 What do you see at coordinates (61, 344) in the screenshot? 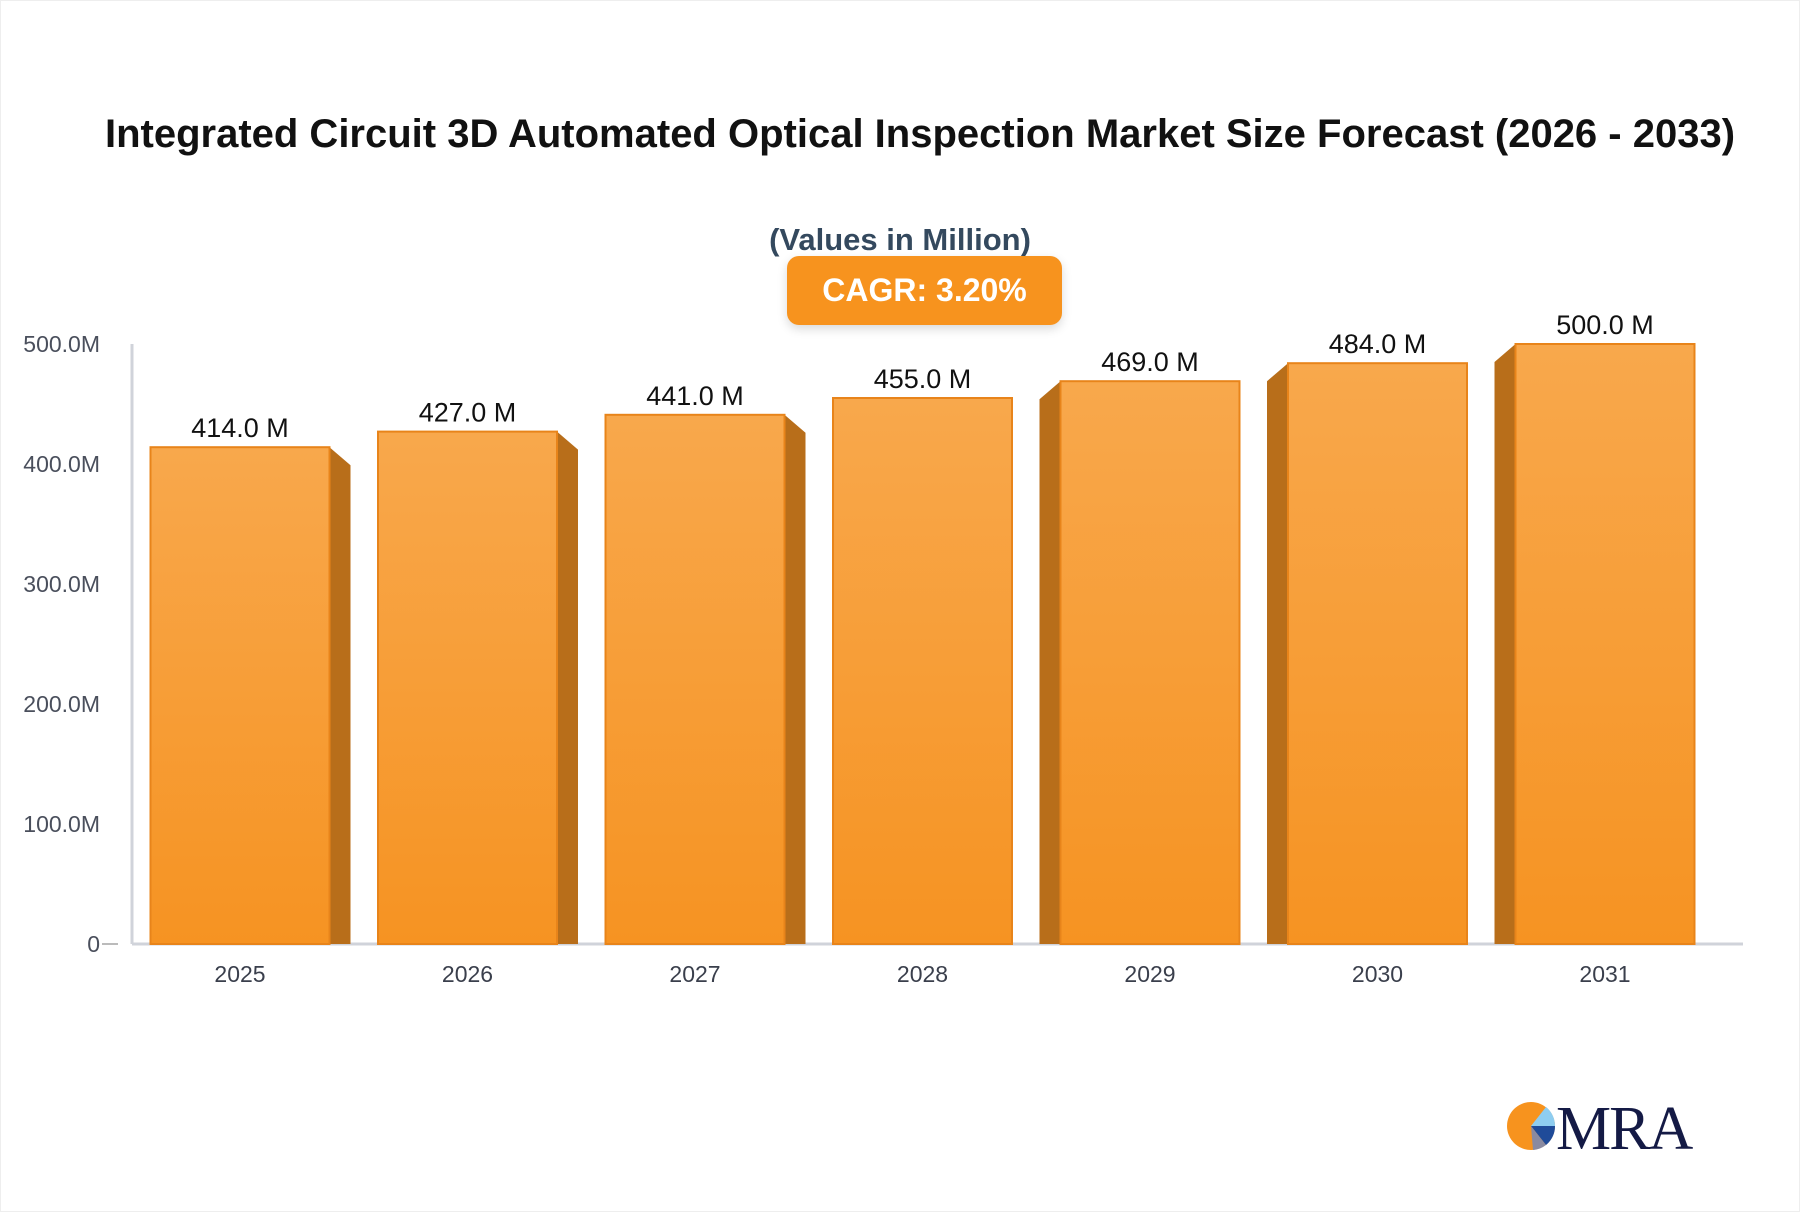
I see `y-tick-label: 500.0M` at bounding box center [61, 344].